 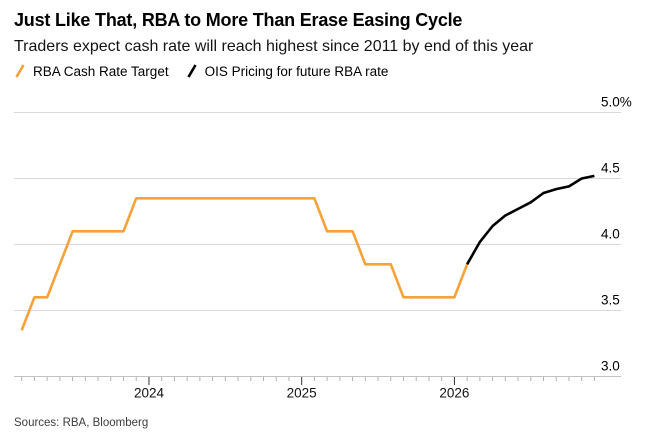 I want to click on legend-label-rba-cash-rate-target: RBA Cash Rate Target, so click(x=101, y=71).